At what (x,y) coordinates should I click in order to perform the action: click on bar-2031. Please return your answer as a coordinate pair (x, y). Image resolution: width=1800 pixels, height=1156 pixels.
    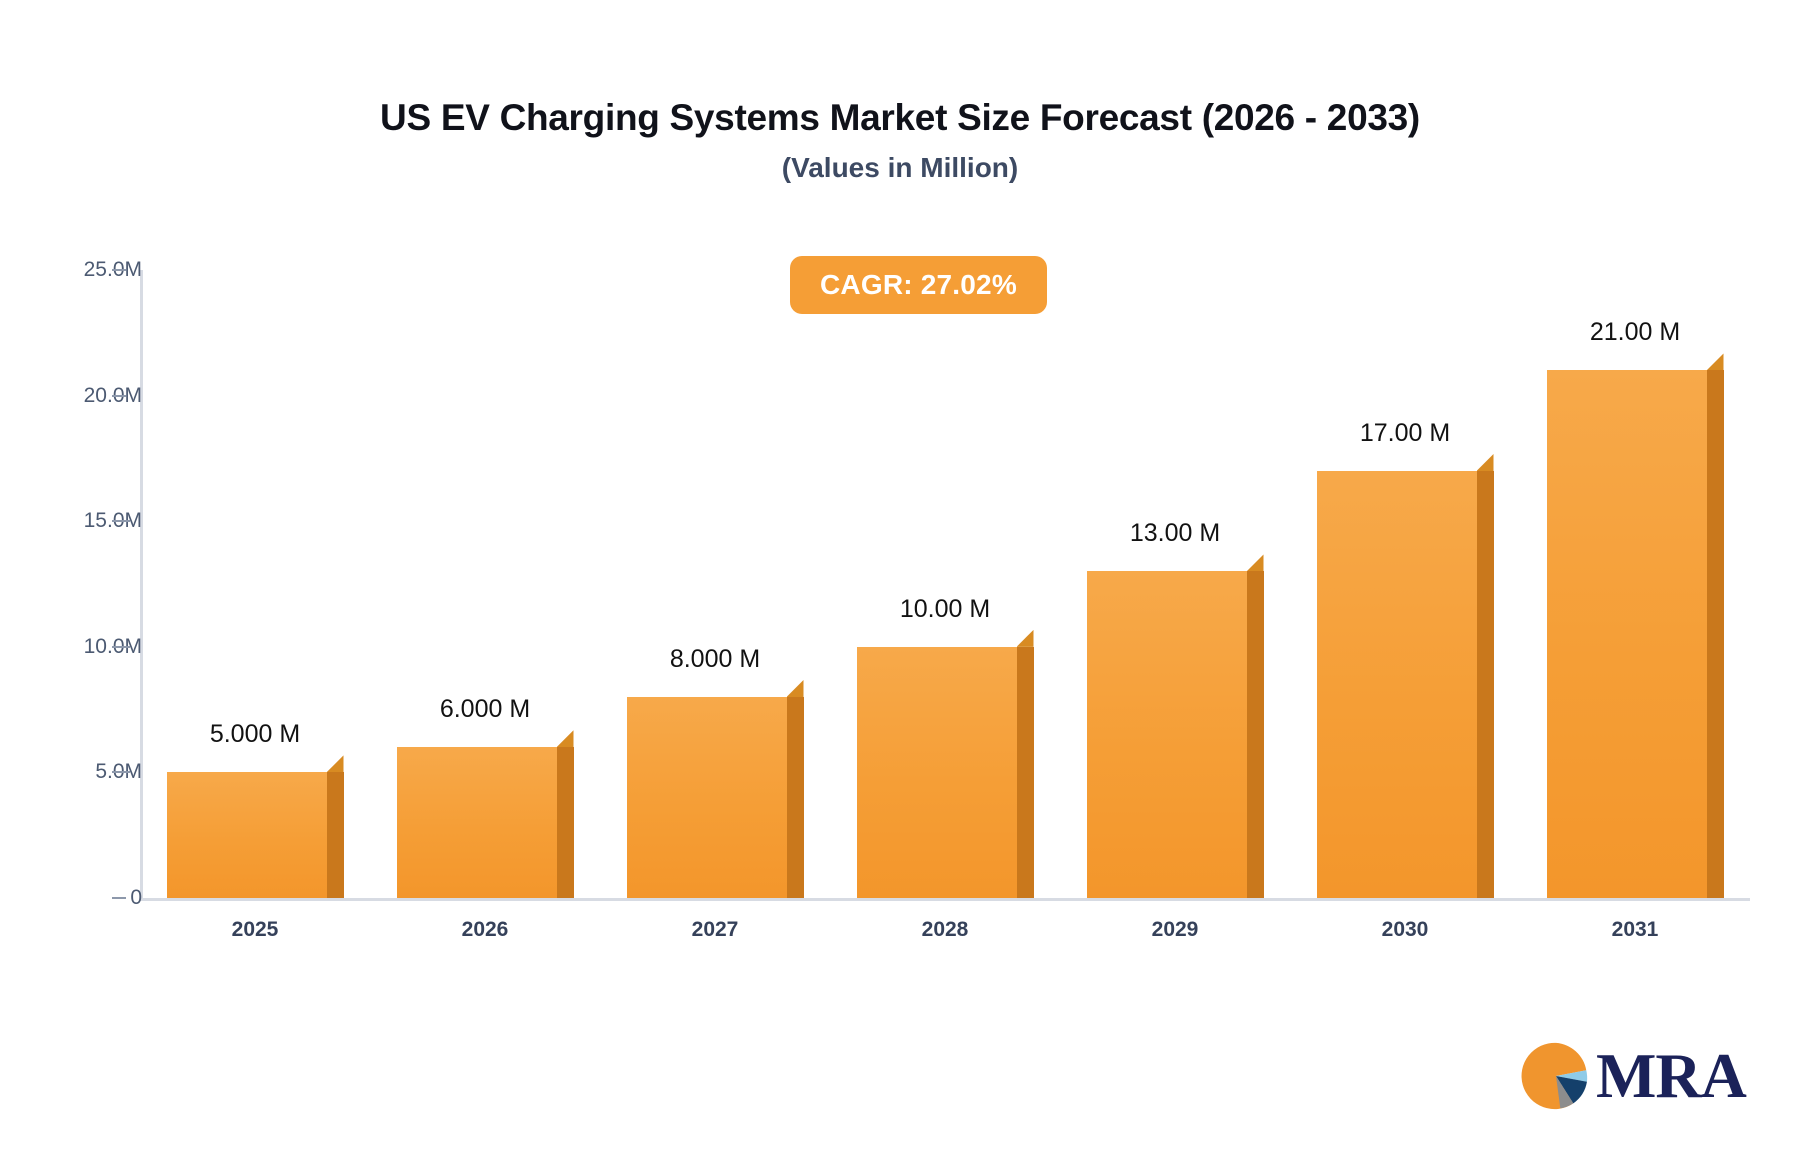
    Looking at the image, I should click on (1635, 584).